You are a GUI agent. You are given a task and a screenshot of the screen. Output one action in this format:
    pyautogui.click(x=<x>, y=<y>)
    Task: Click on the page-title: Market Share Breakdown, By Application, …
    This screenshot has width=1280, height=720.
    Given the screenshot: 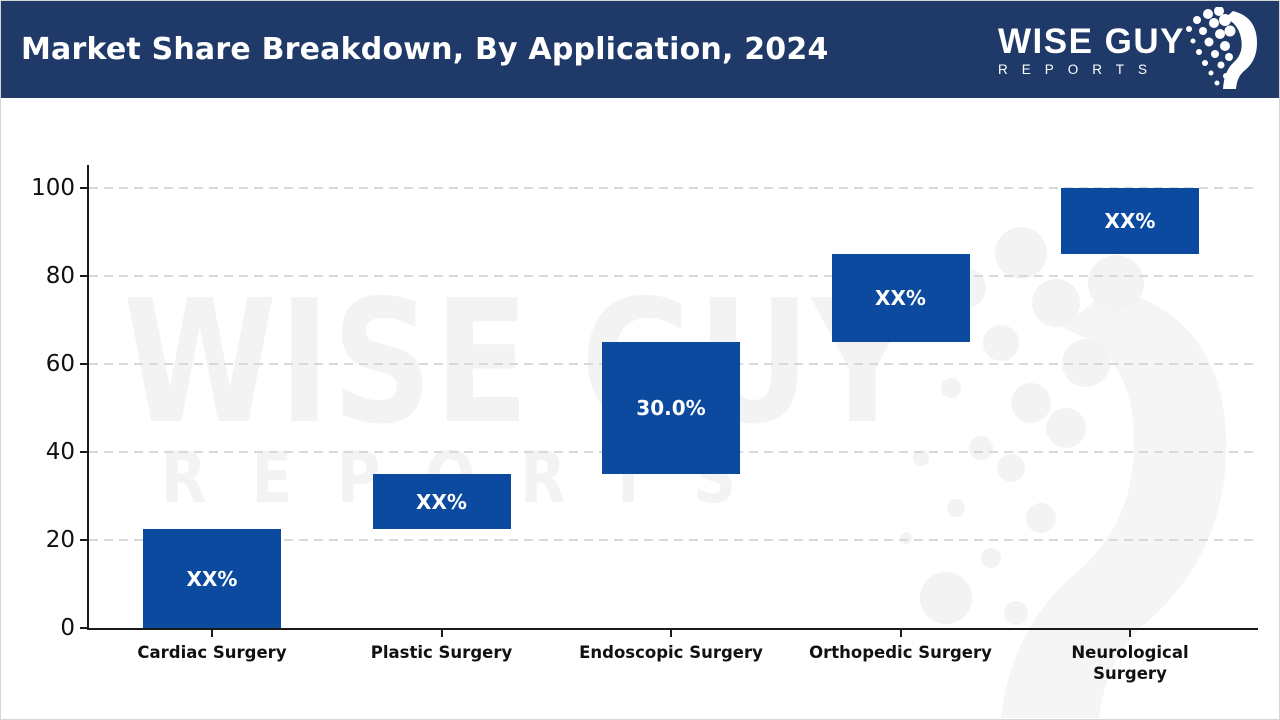 What is the action you would take?
    pyautogui.click(x=425, y=49)
    